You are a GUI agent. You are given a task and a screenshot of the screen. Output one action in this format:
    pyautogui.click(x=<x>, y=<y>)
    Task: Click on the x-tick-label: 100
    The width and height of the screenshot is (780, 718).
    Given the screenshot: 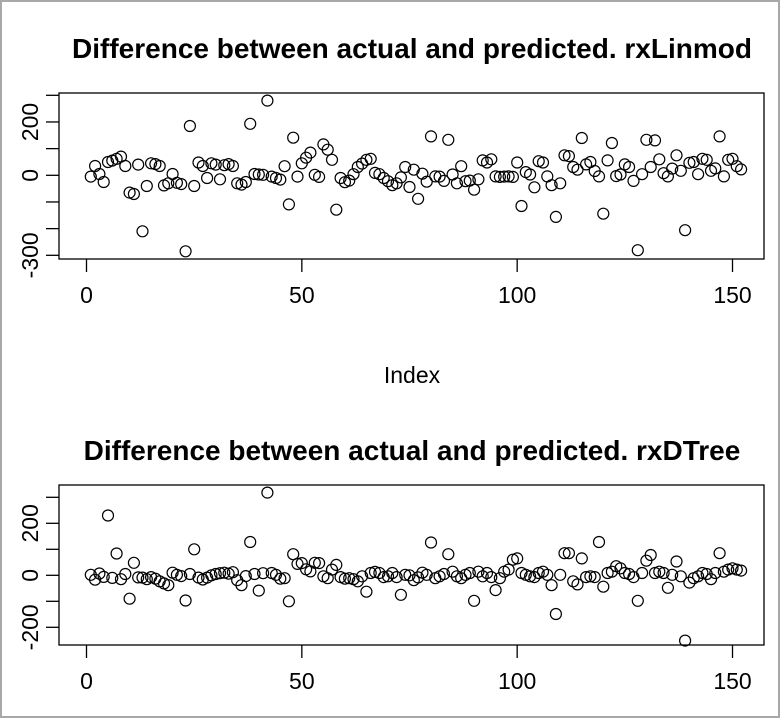 What is the action you would take?
    pyautogui.click(x=517, y=295)
    